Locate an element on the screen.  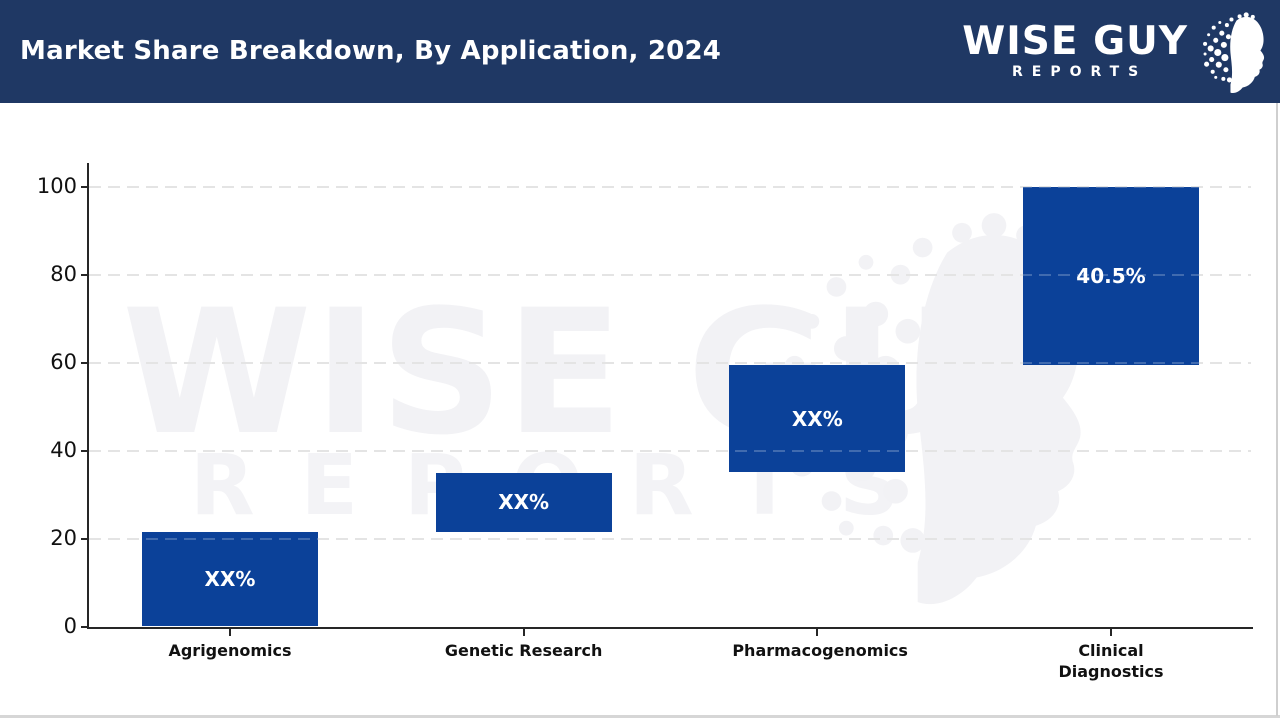
x-axis-category-label: Genetic Research is located at coordinates (523, 650).